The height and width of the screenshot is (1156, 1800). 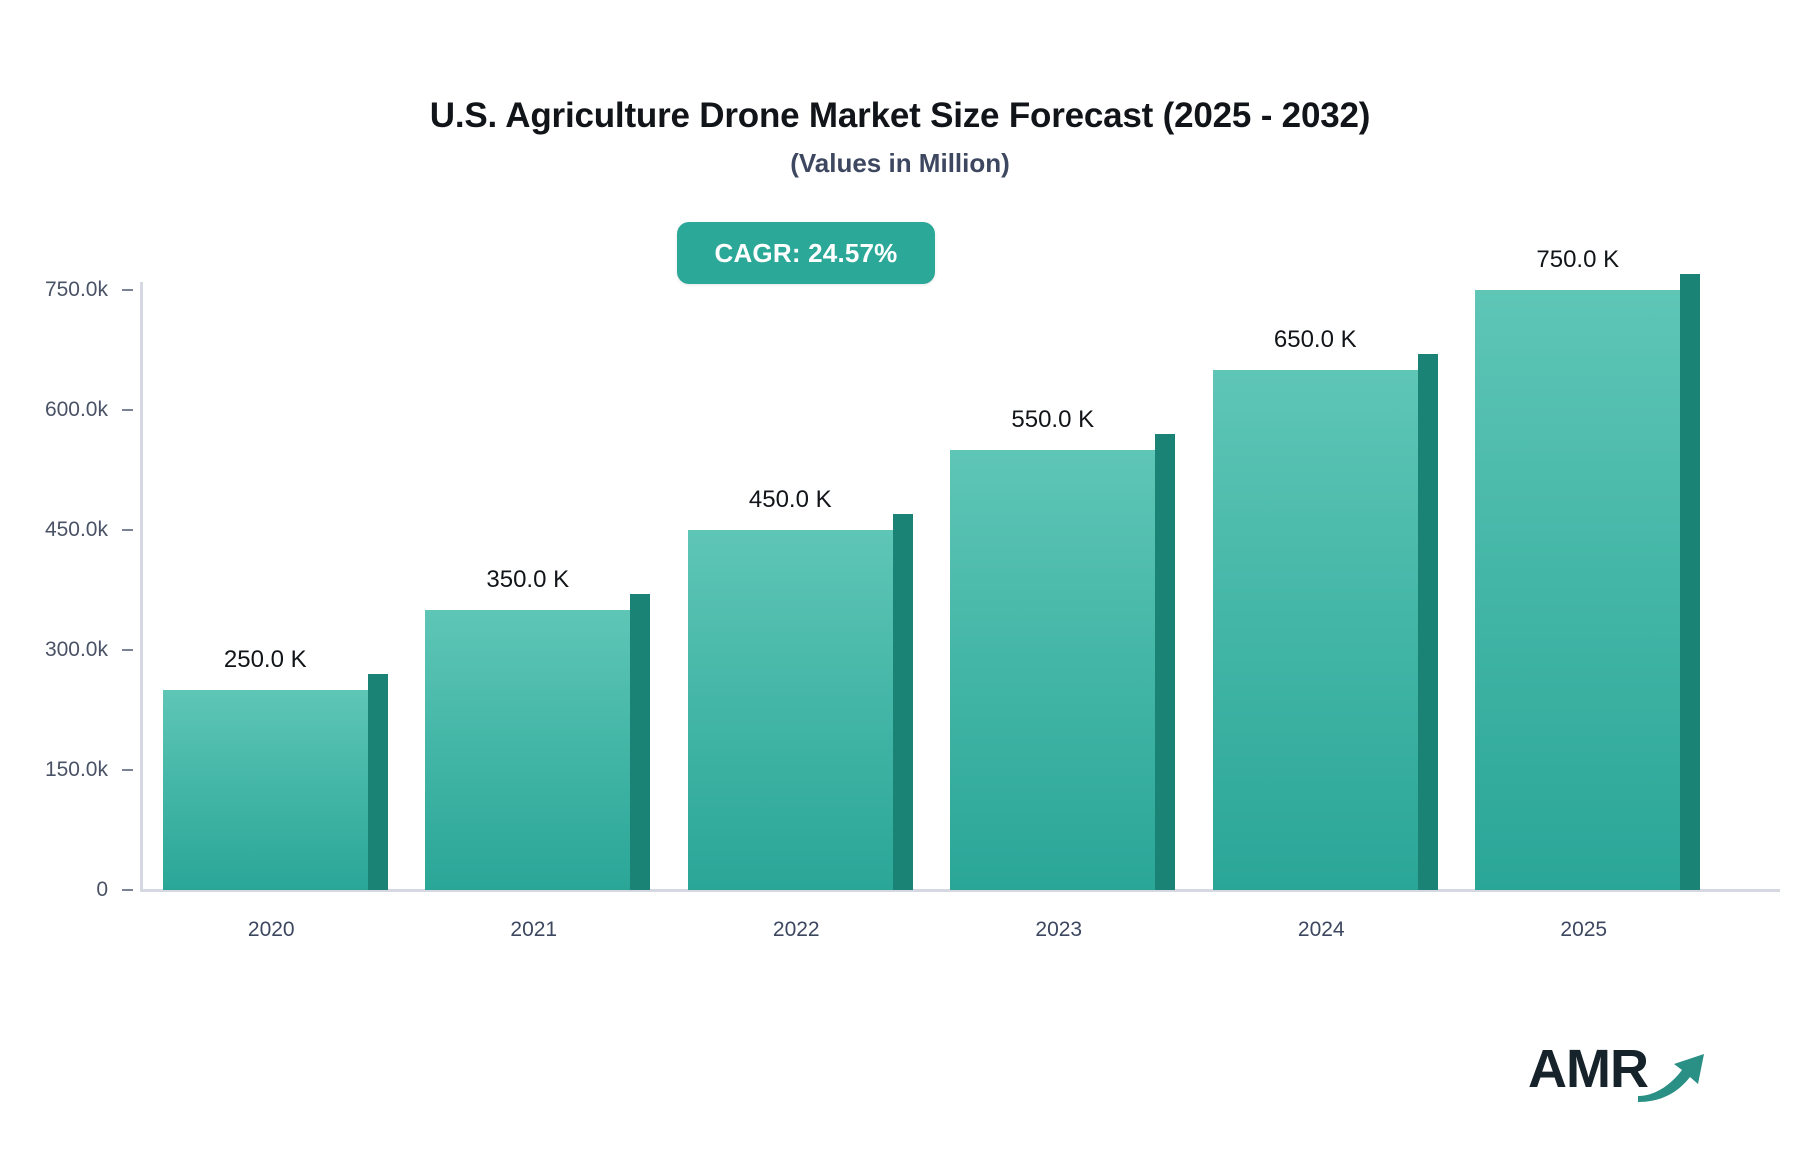 I want to click on cagr-badge: CAGR: 24.57%, so click(x=806, y=253).